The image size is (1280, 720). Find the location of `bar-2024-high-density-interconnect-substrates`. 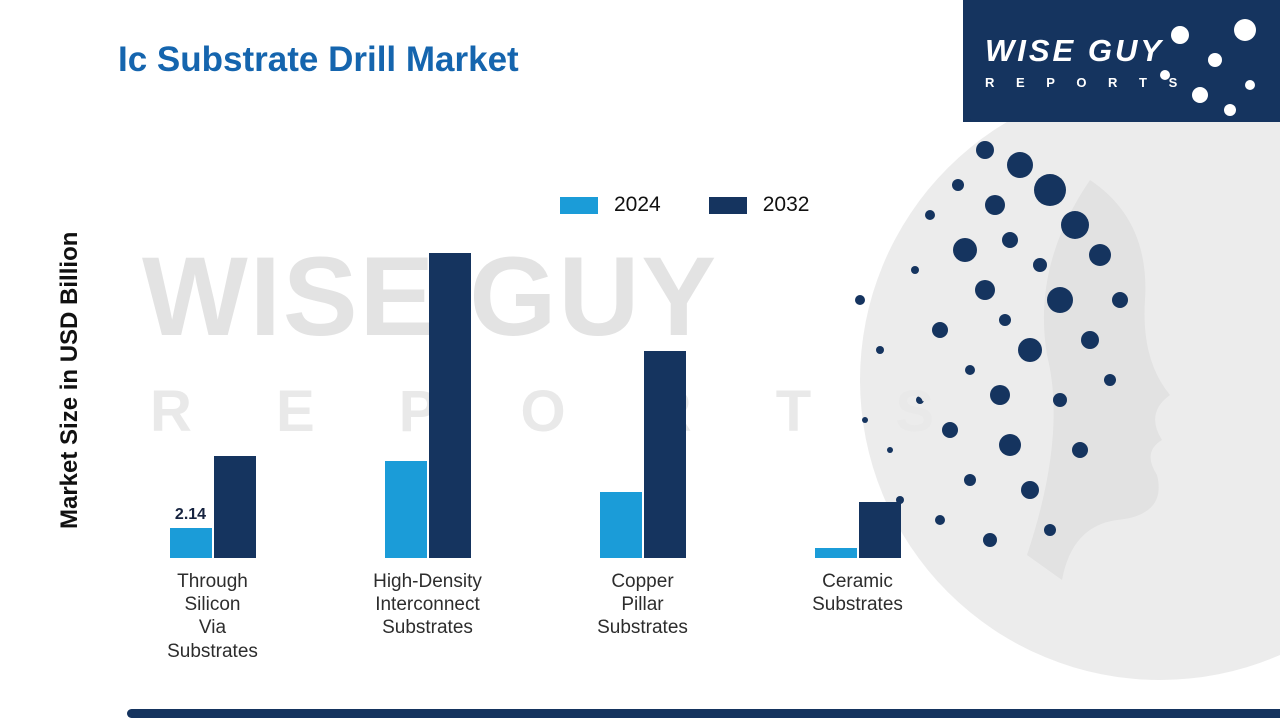

bar-2024-high-density-interconnect-substrates is located at coordinates (405, 509).